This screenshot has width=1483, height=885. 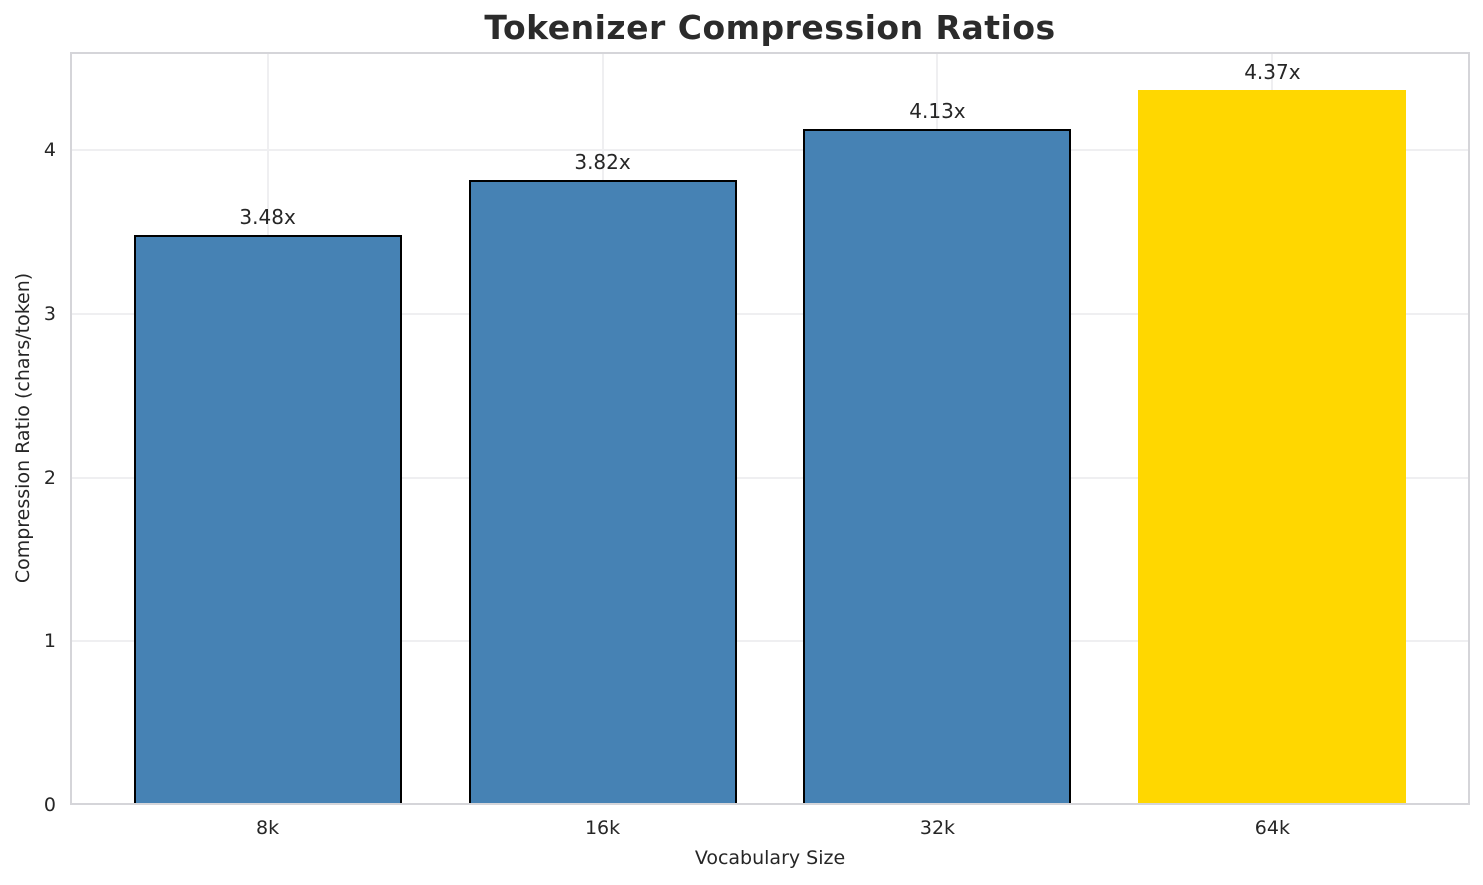 I want to click on bar-16k, so click(x=602, y=492).